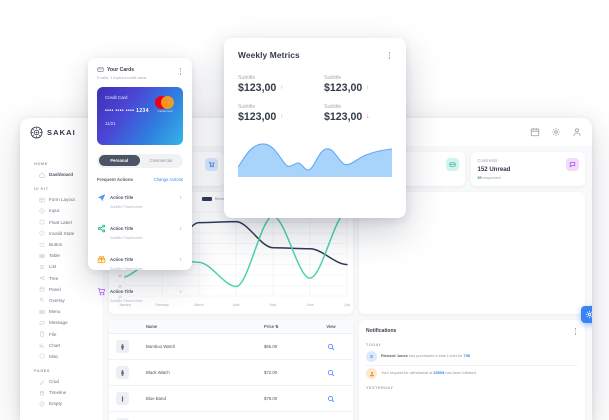  What do you see at coordinates (42, 244) in the screenshot?
I see `button-icon` at bounding box center [42, 244].